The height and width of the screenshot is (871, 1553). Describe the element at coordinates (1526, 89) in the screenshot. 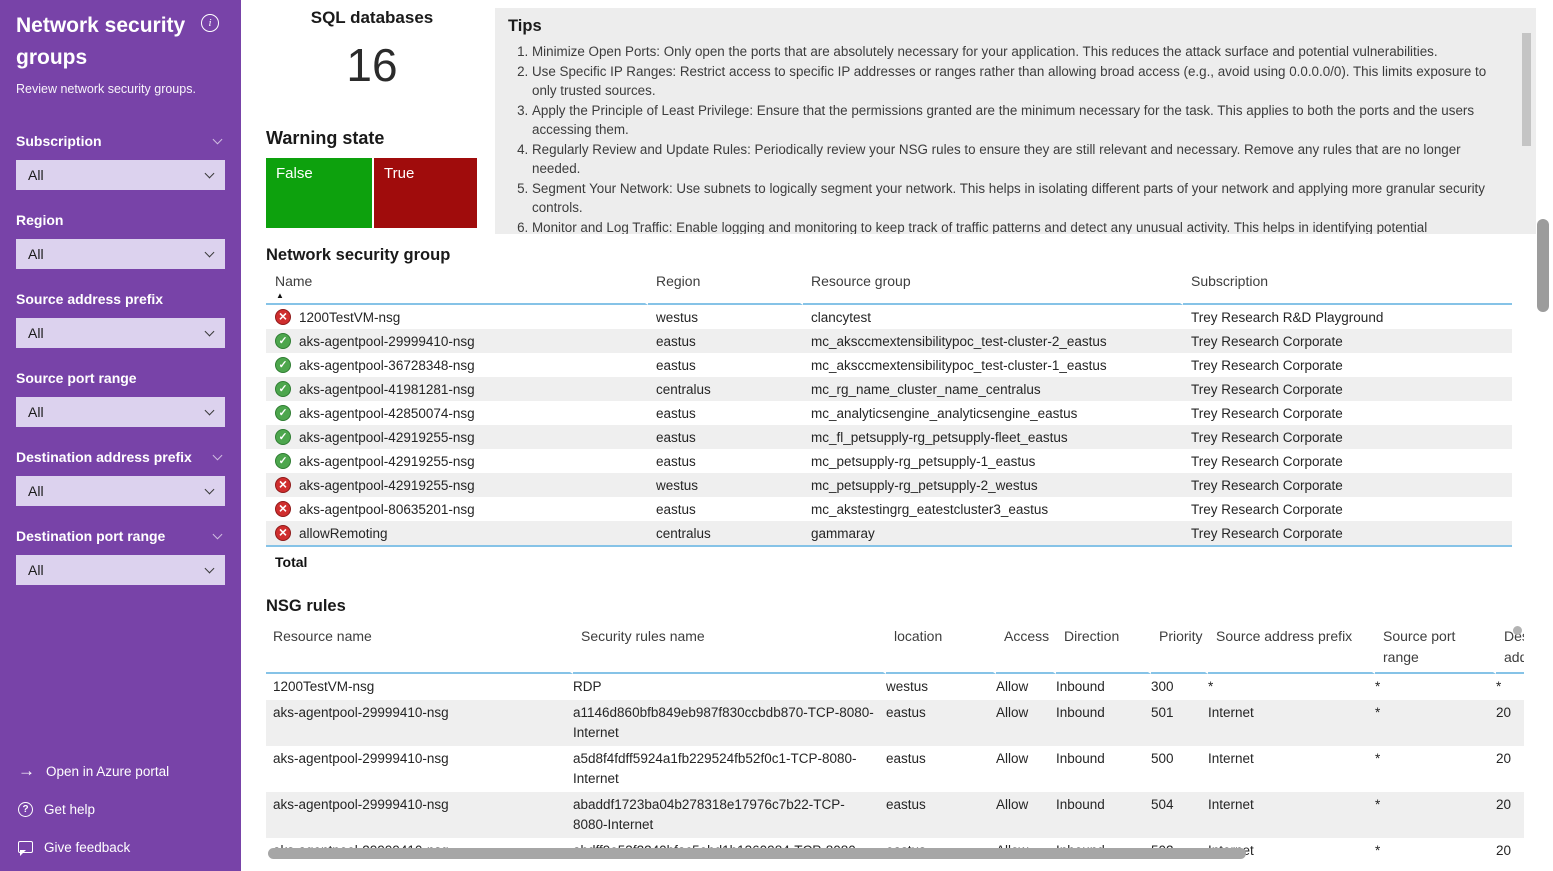

I see `tips-scrollbar` at that location.